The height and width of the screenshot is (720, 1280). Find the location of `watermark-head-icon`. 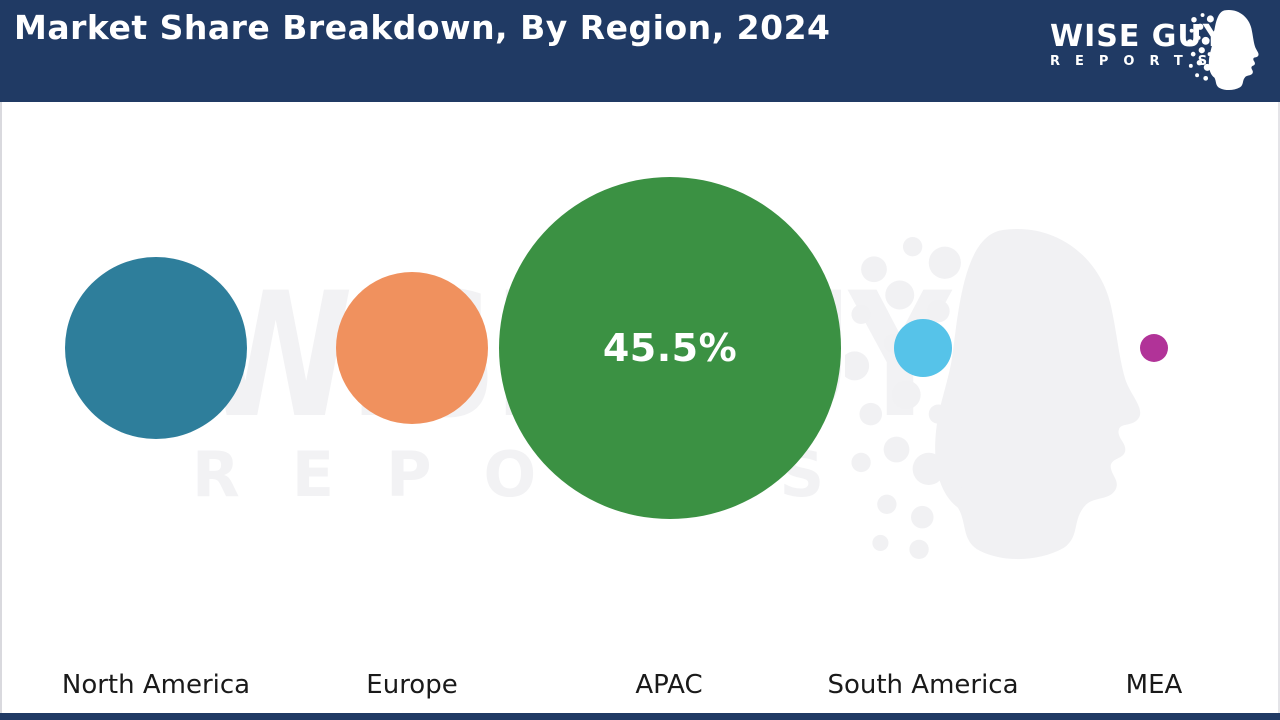

watermark-head-icon is located at coordinates (993, 394).